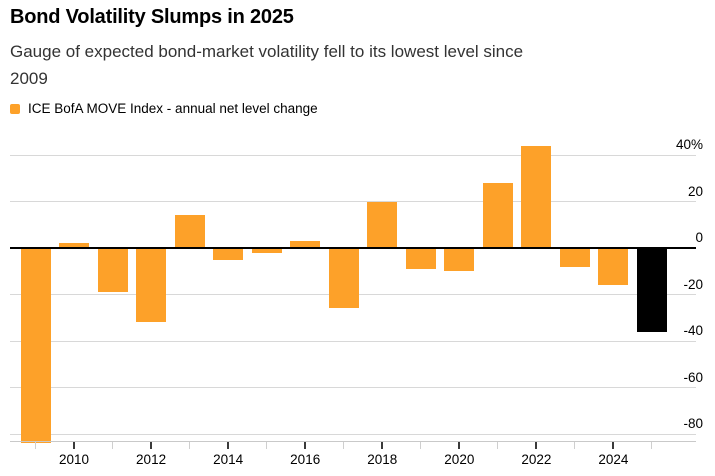  Describe the element at coordinates (343, 278) in the screenshot. I see `bar-2017` at that location.